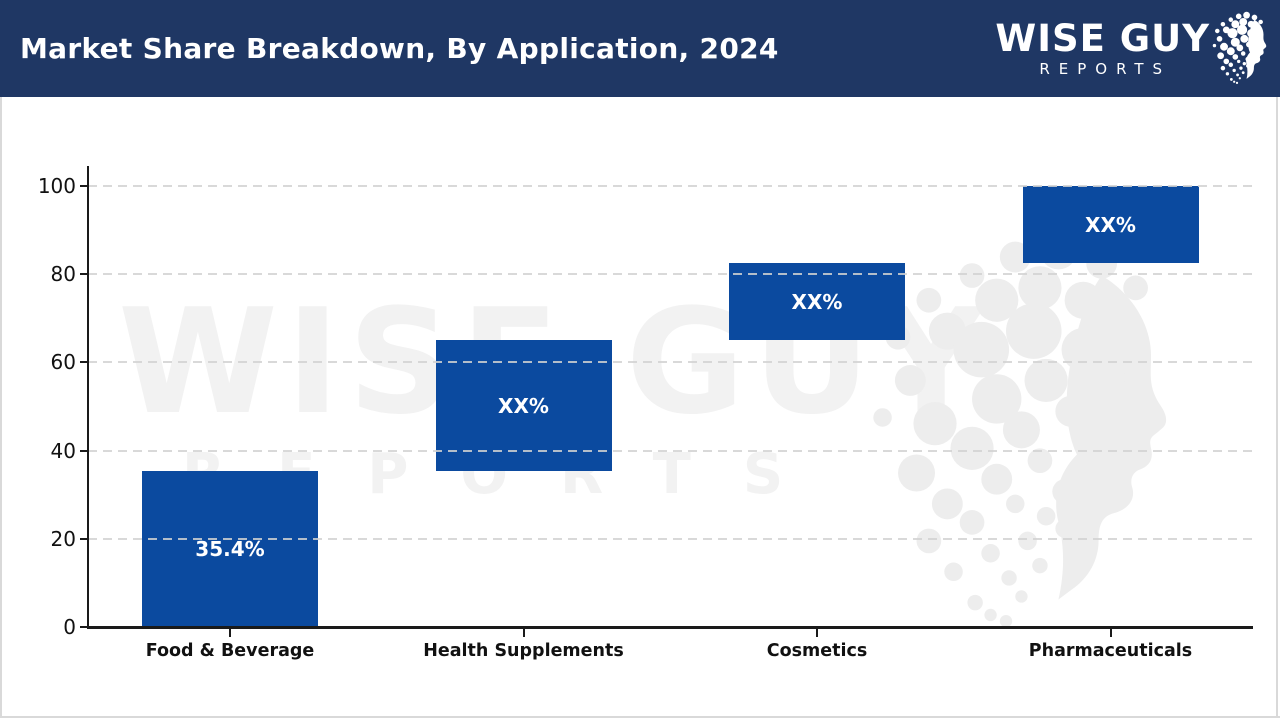  I want to click on border-right, so click(1277, 407).